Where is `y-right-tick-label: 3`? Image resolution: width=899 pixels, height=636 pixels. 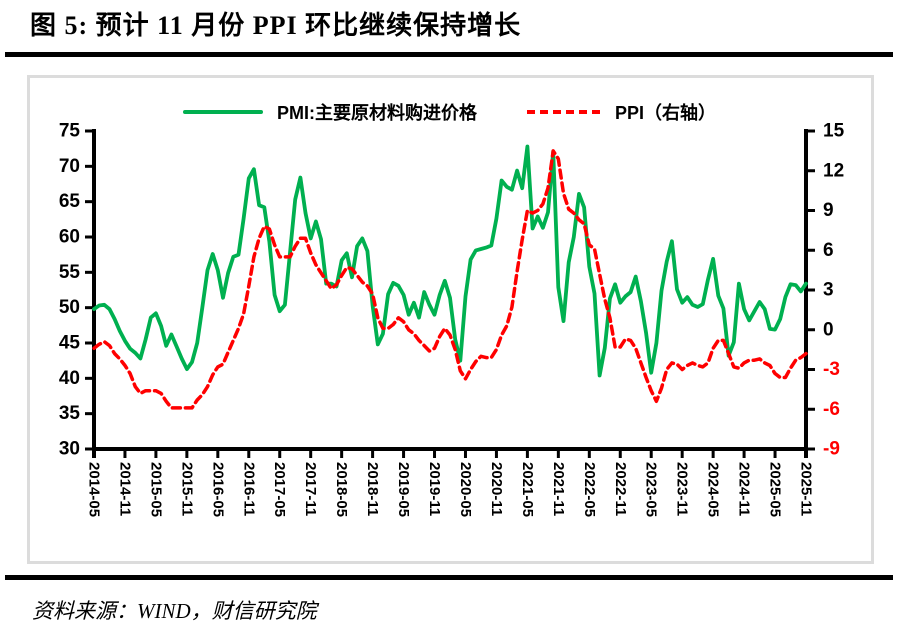
y-right-tick-label: 3 is located at coordinates (828, 290).